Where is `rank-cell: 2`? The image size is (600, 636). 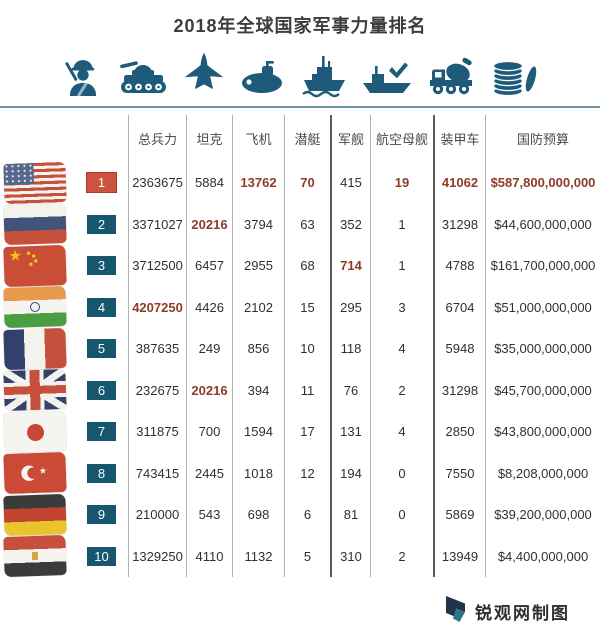
rank-cell: 2 is located at coordinates (101, 225).